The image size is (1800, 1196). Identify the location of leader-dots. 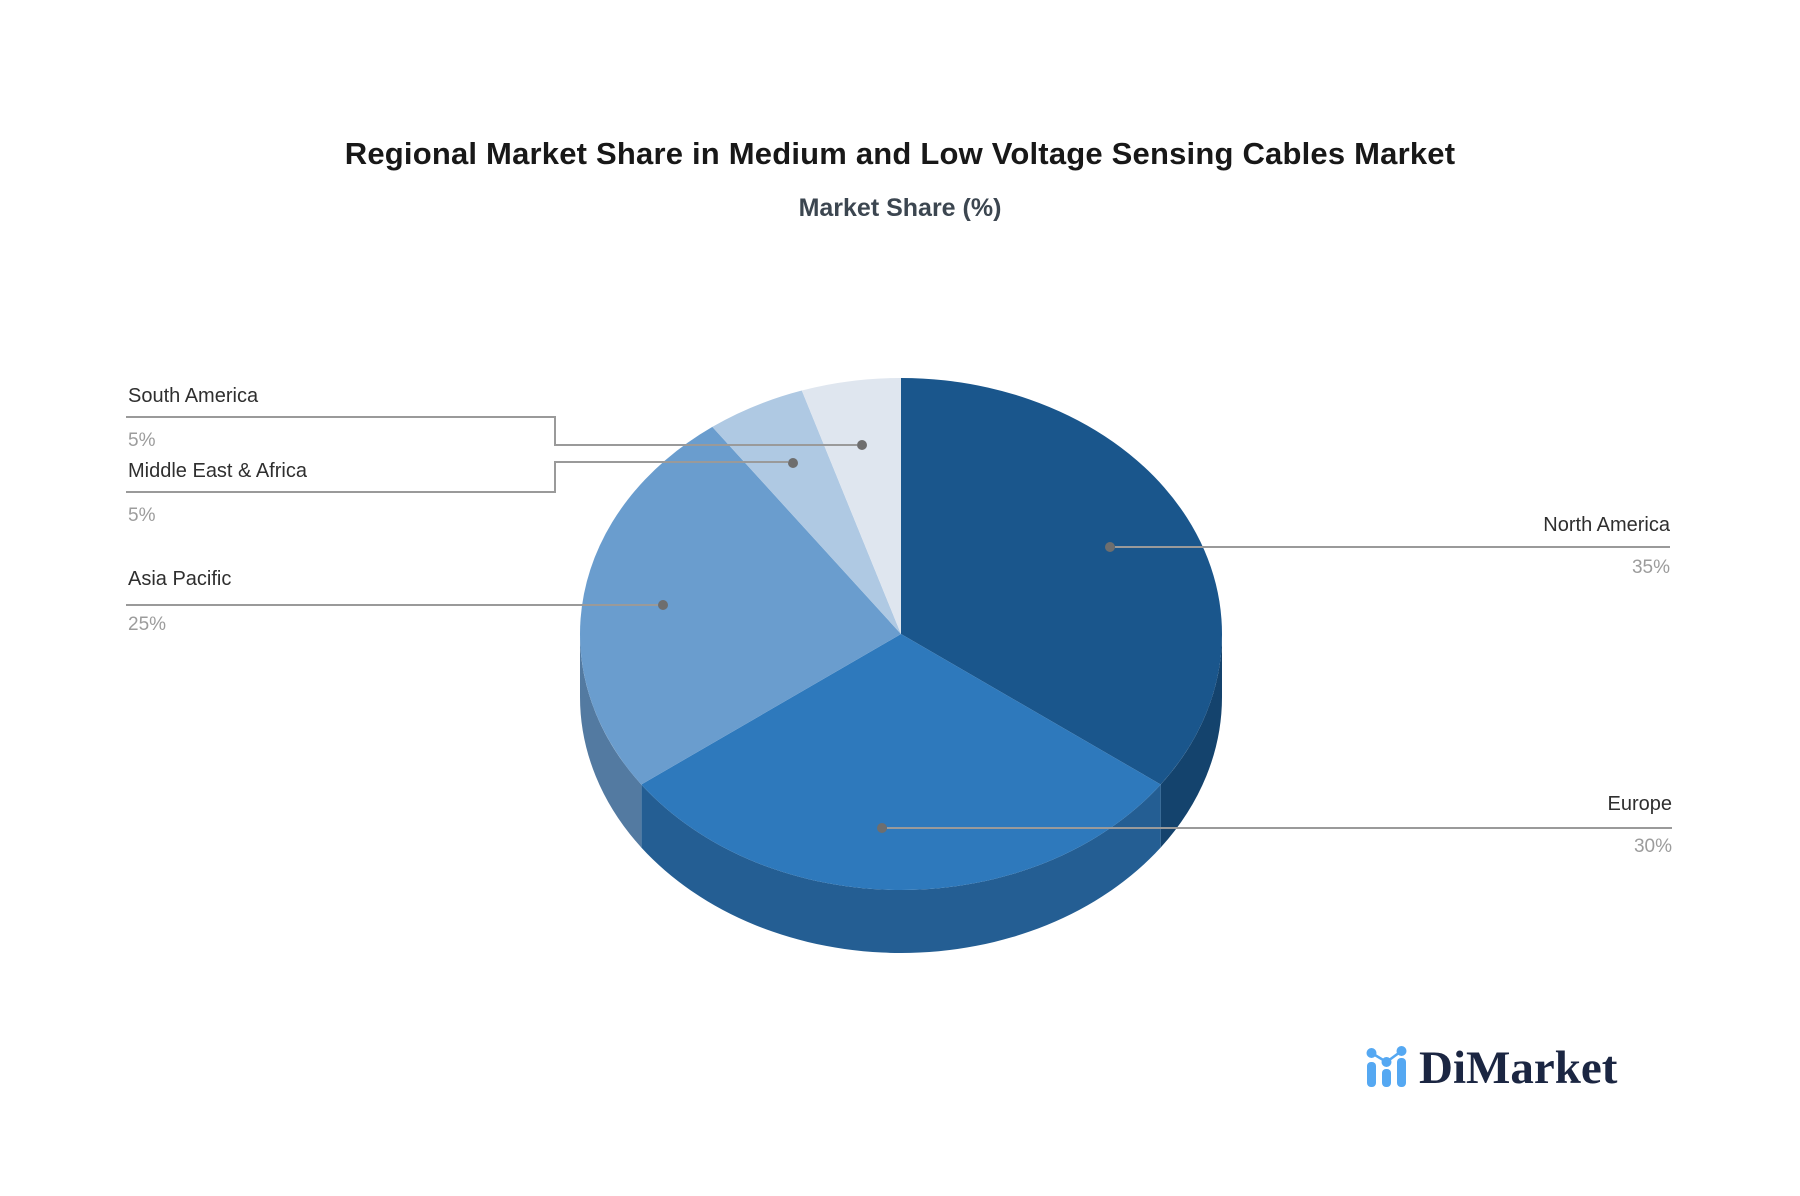
(886, 636).